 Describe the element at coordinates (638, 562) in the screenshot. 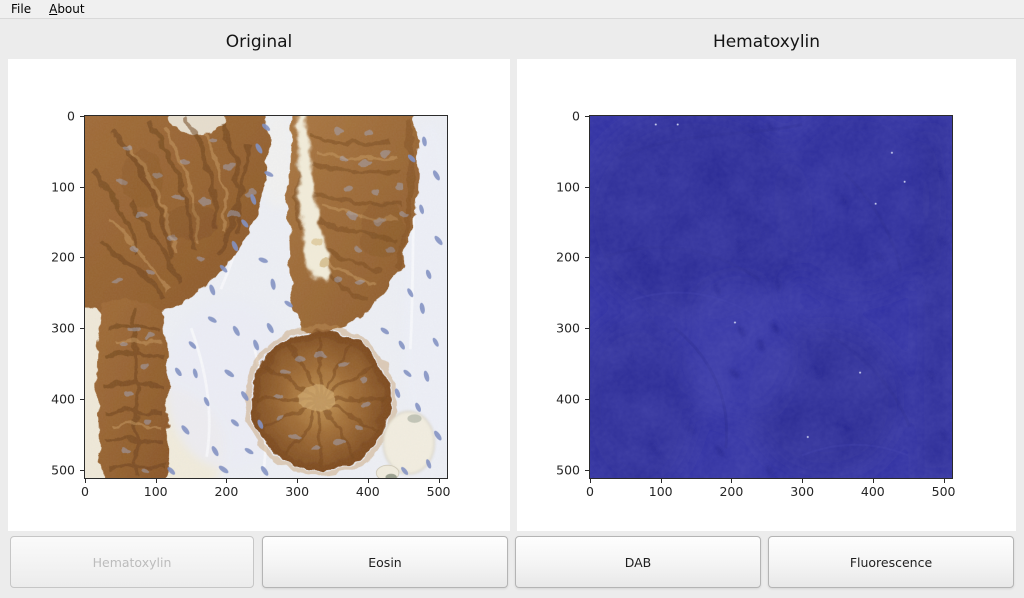

I see `dab-button: DAB` at that location.